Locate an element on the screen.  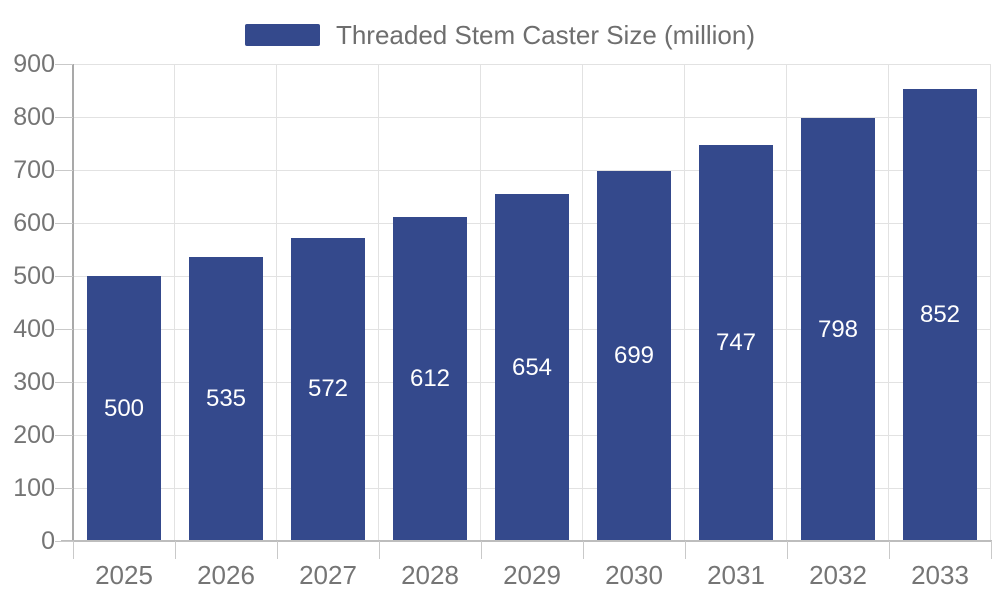
x-tick-label: 2027 is located at coordinates (328, 575).